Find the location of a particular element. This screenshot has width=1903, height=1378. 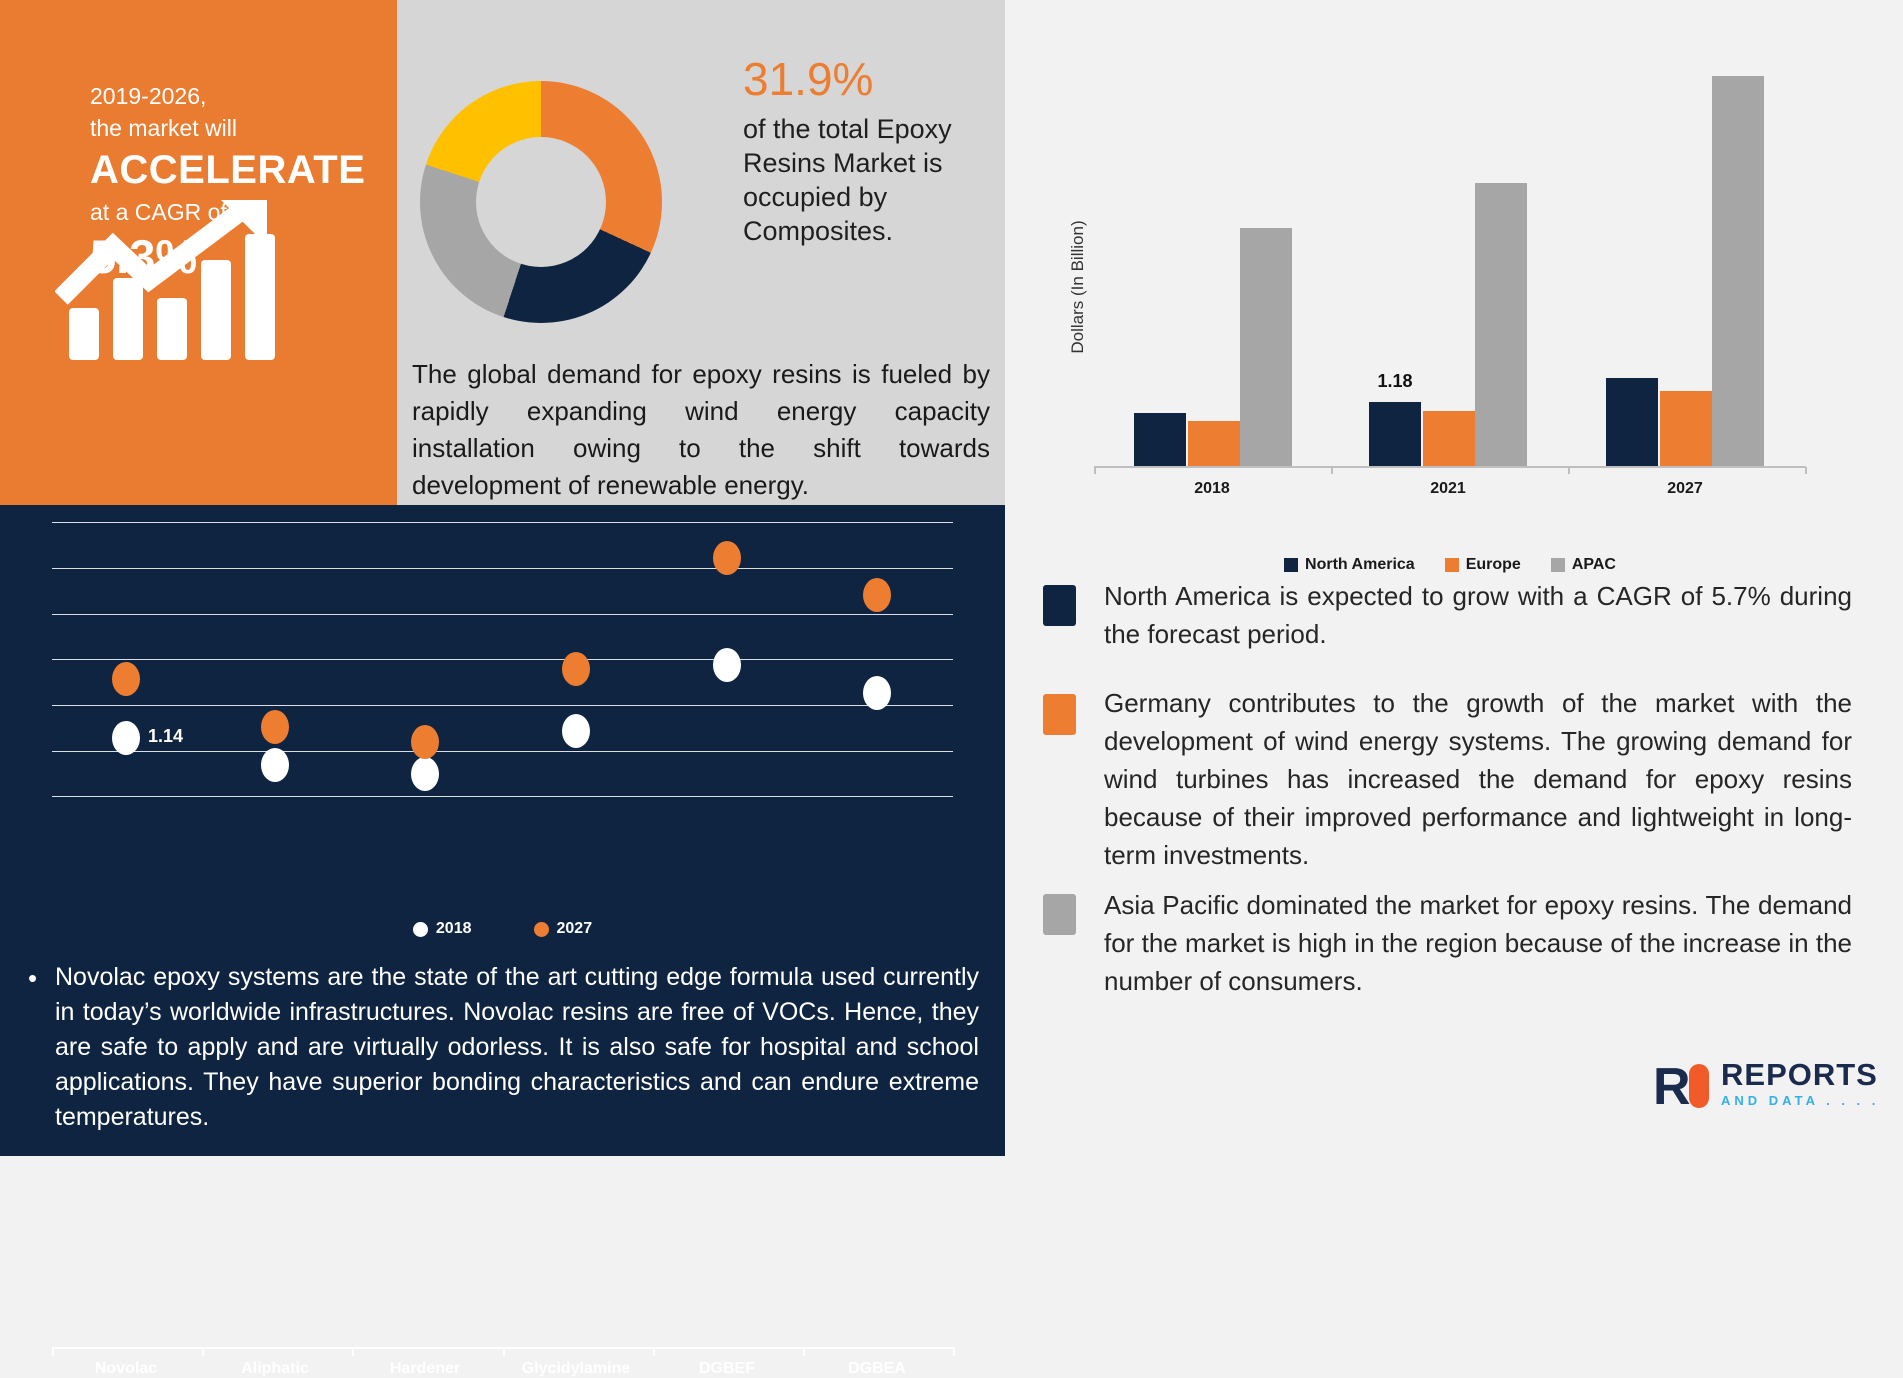

insight-bullet-north-america is located at coordinates (1059, 605).